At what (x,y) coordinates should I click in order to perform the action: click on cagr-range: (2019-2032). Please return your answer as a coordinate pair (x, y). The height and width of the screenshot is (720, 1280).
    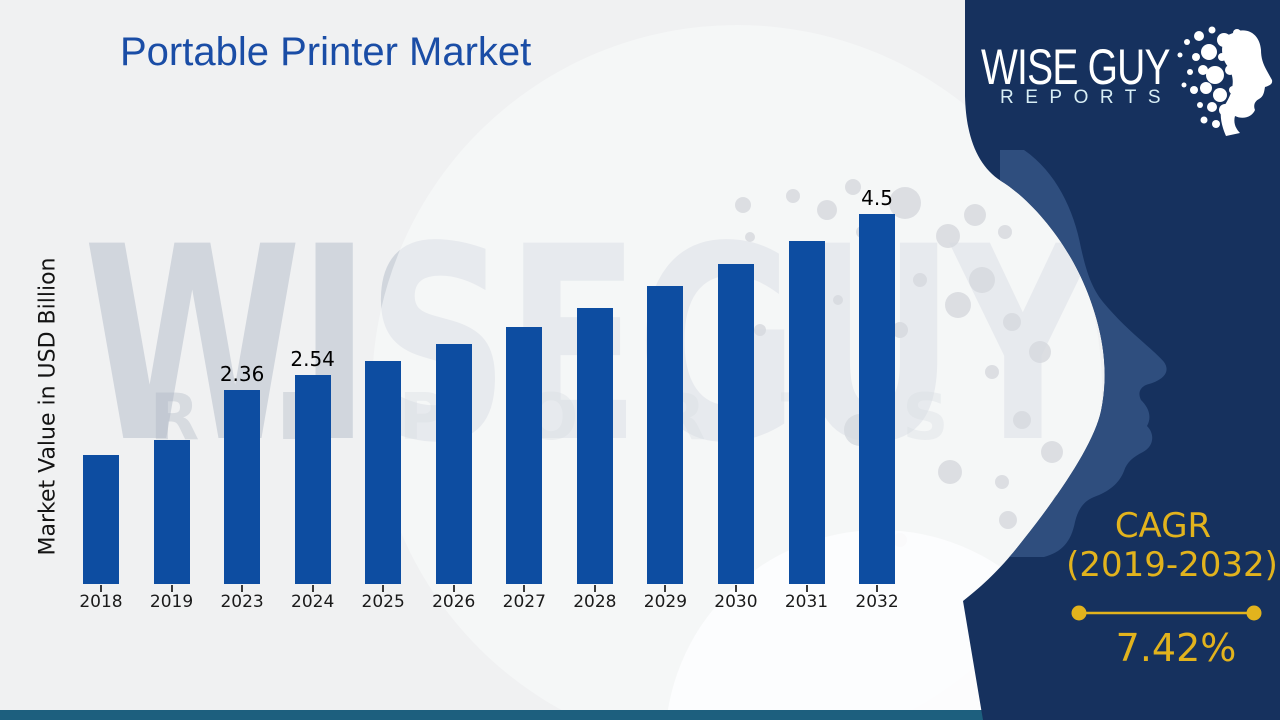
    Looking at the image, I should click on (1172, 565).